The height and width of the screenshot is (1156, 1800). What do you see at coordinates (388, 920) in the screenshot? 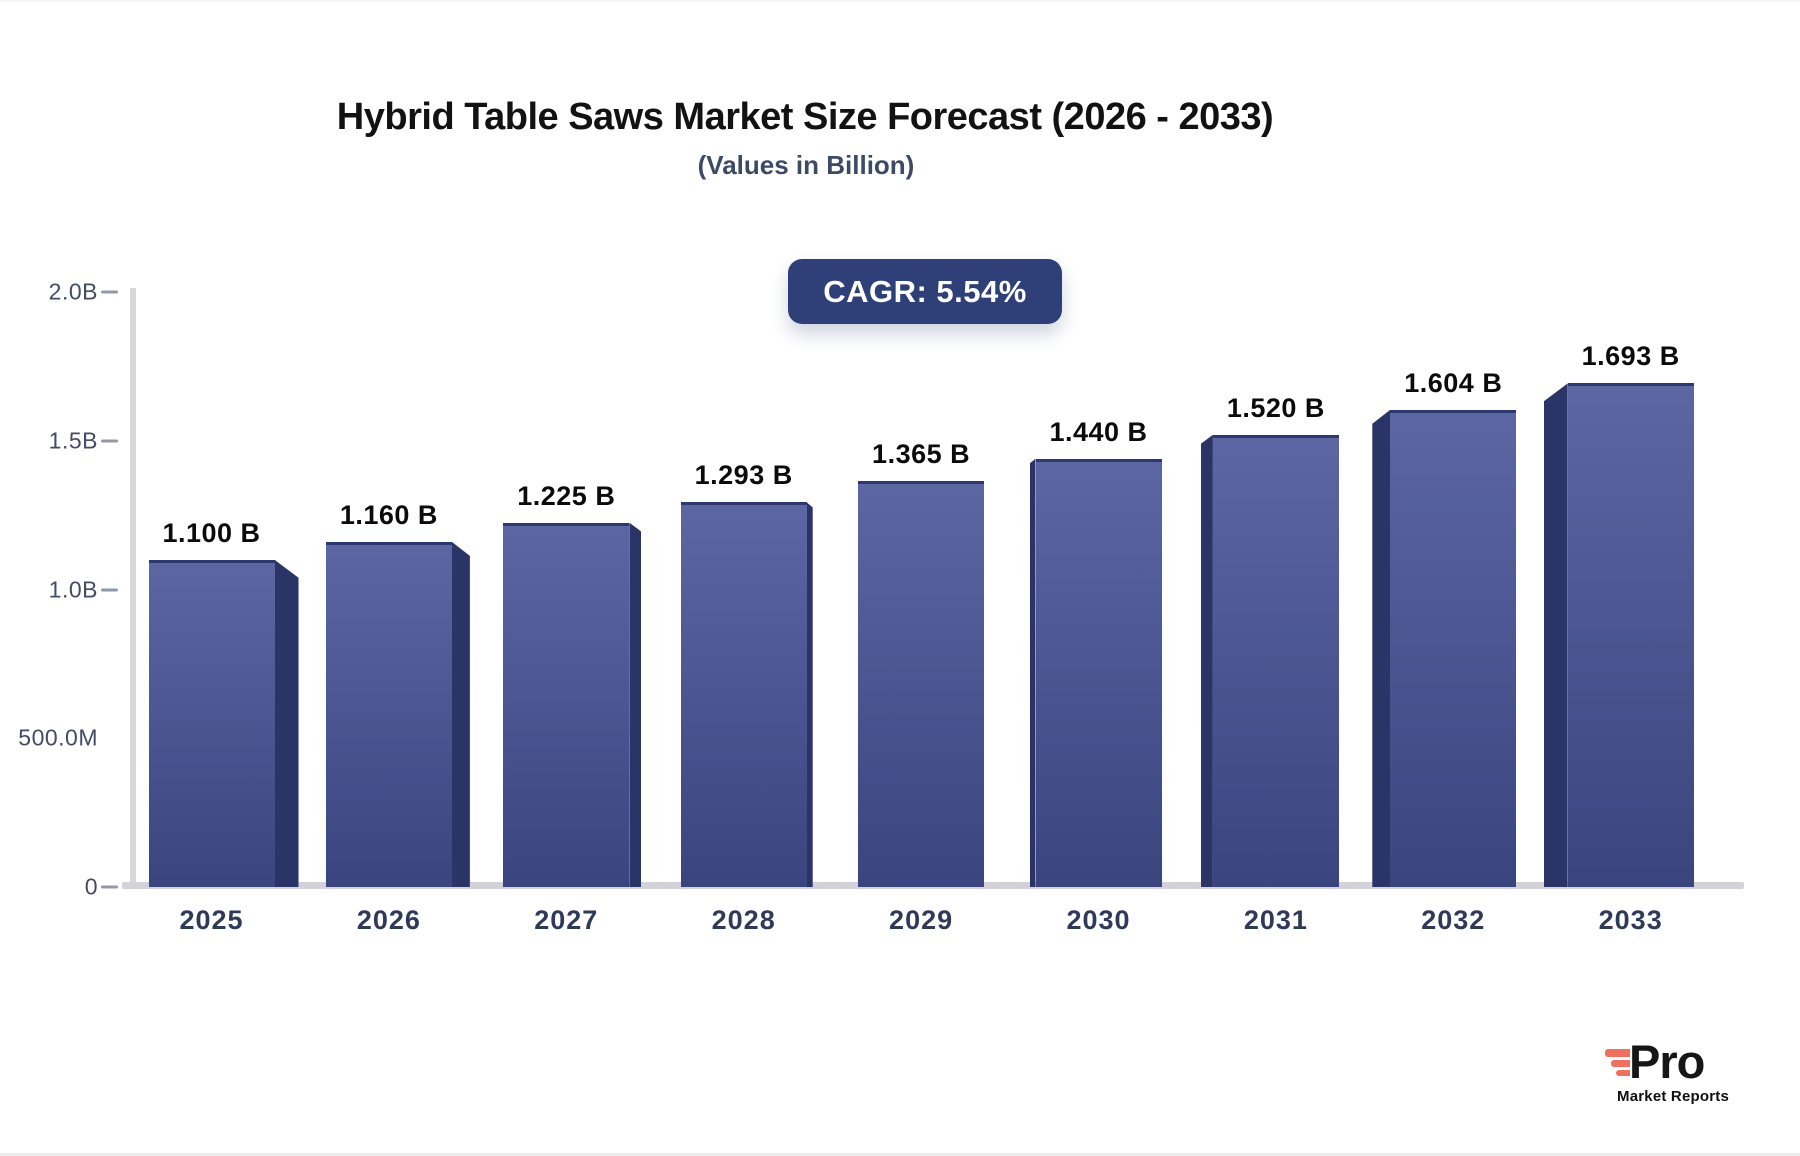
I see `x-axis-label: 2026` at bounding box center [388, 920].